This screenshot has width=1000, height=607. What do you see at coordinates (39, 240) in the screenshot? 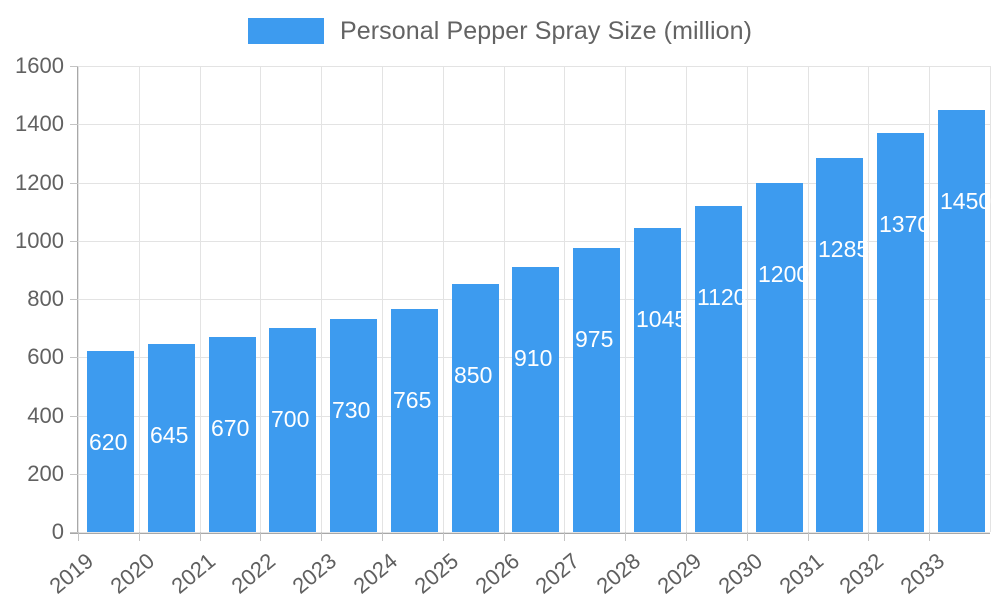
I see `y-tick-label: 1000` at bounding box center [39, 240].